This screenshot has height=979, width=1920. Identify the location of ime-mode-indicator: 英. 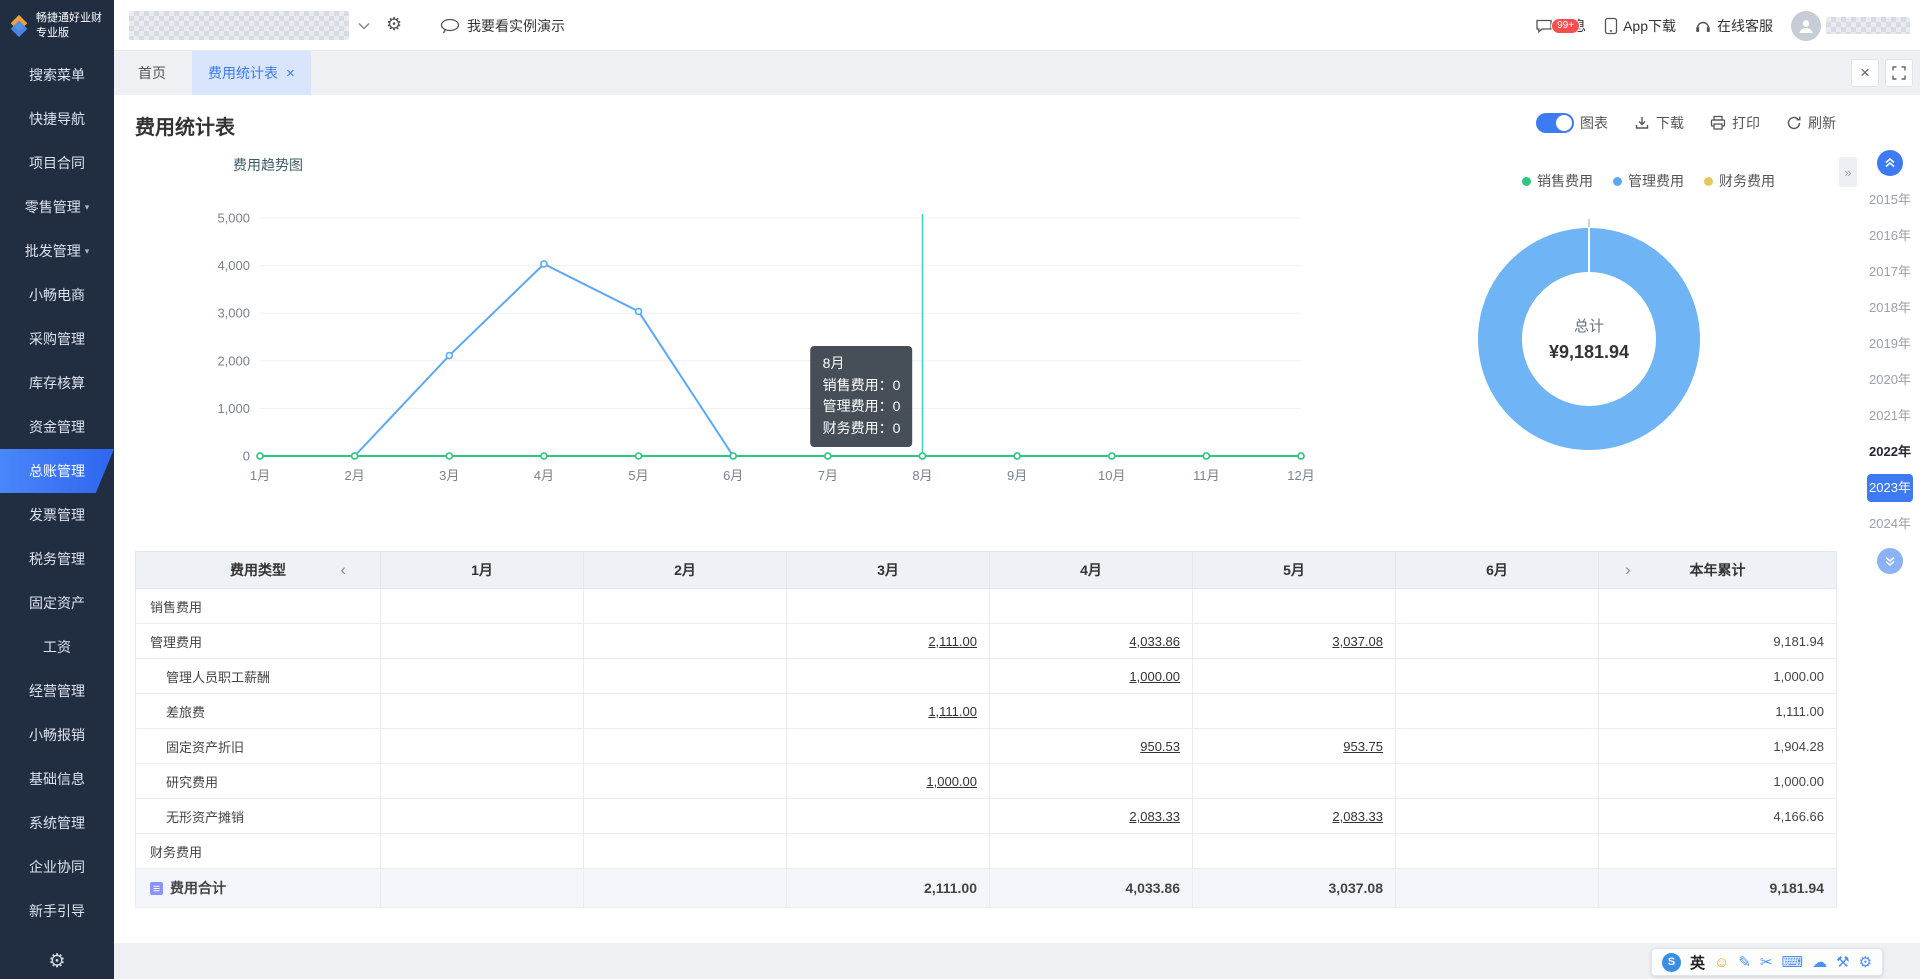
(1698, 963).